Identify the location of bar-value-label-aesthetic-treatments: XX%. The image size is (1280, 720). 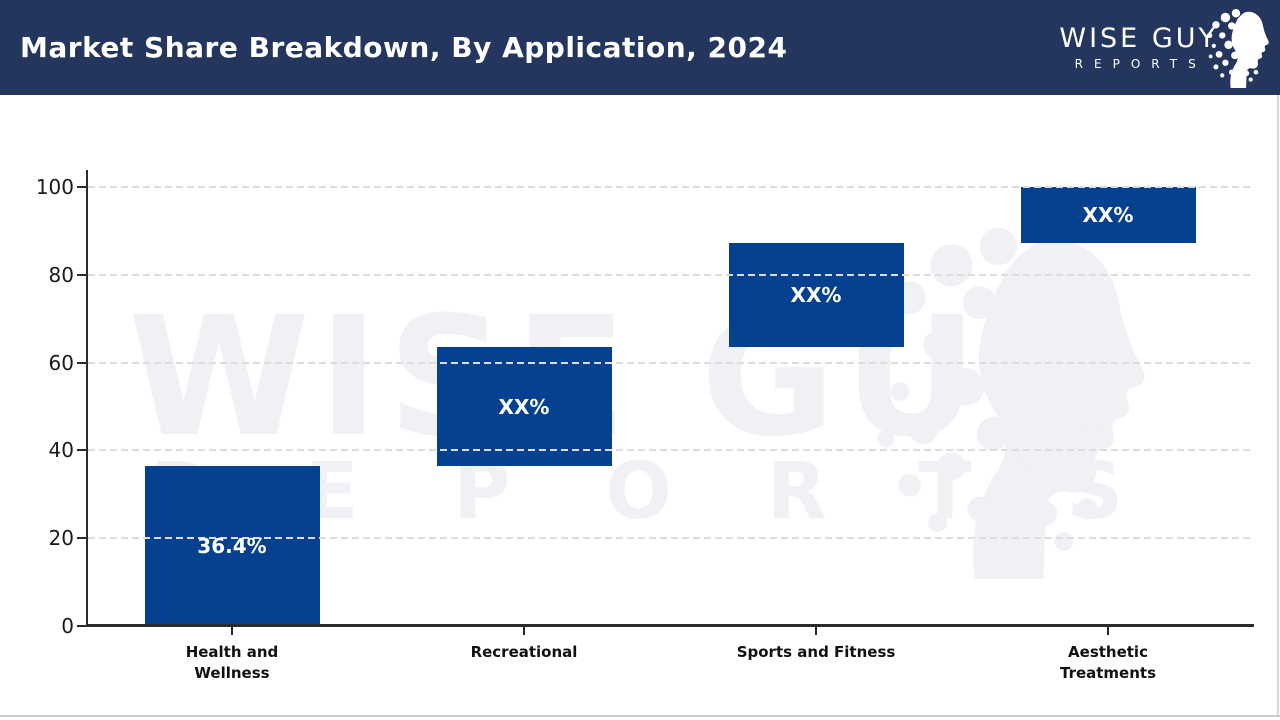
(1108, 214).